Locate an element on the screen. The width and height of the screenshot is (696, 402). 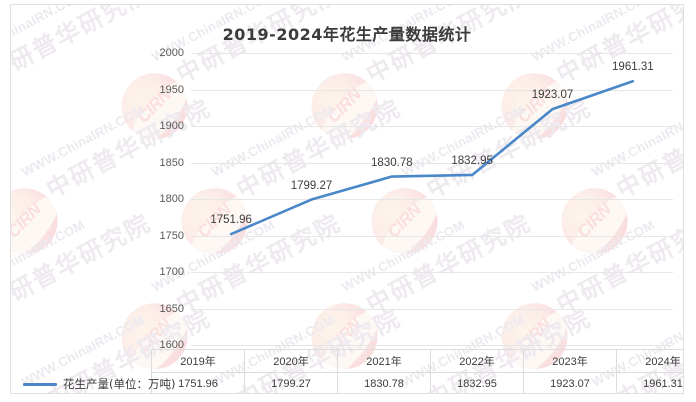
data-point-label: 1961.31 is located at coordinates (633, 67).